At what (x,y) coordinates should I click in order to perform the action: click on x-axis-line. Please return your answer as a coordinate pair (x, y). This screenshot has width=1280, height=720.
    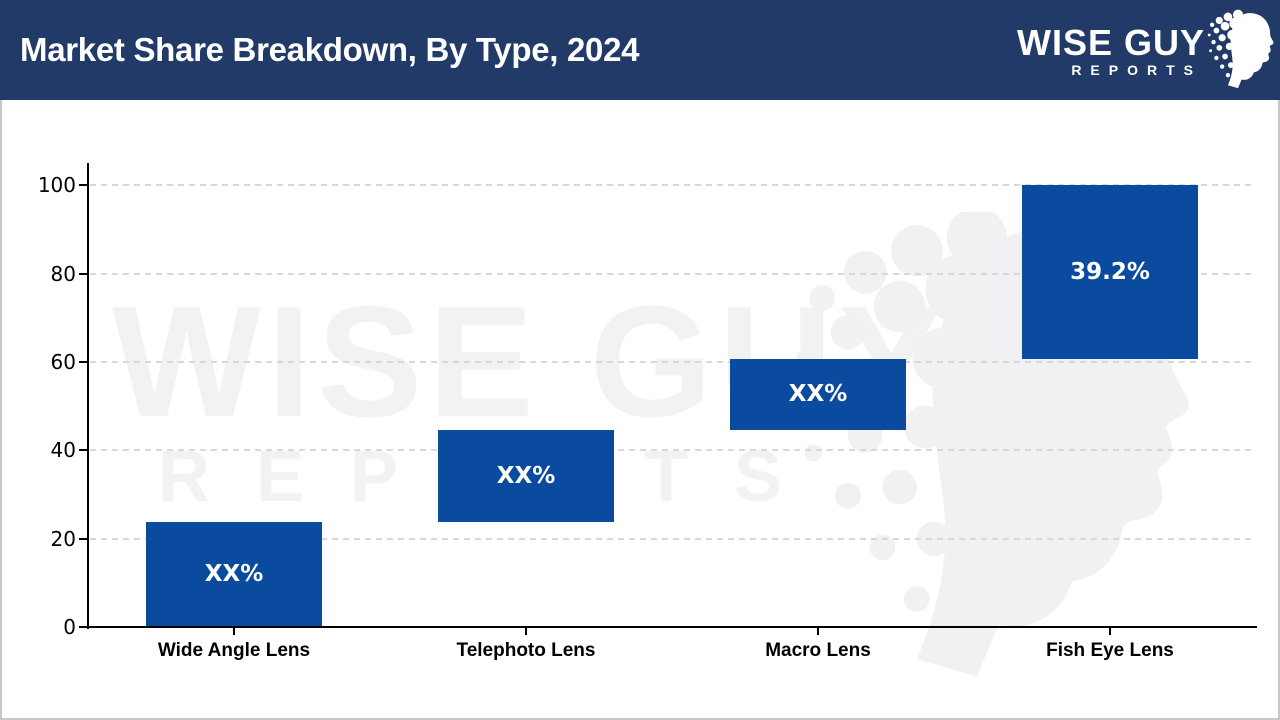
    Looking at the image, I should click on (672, 627).